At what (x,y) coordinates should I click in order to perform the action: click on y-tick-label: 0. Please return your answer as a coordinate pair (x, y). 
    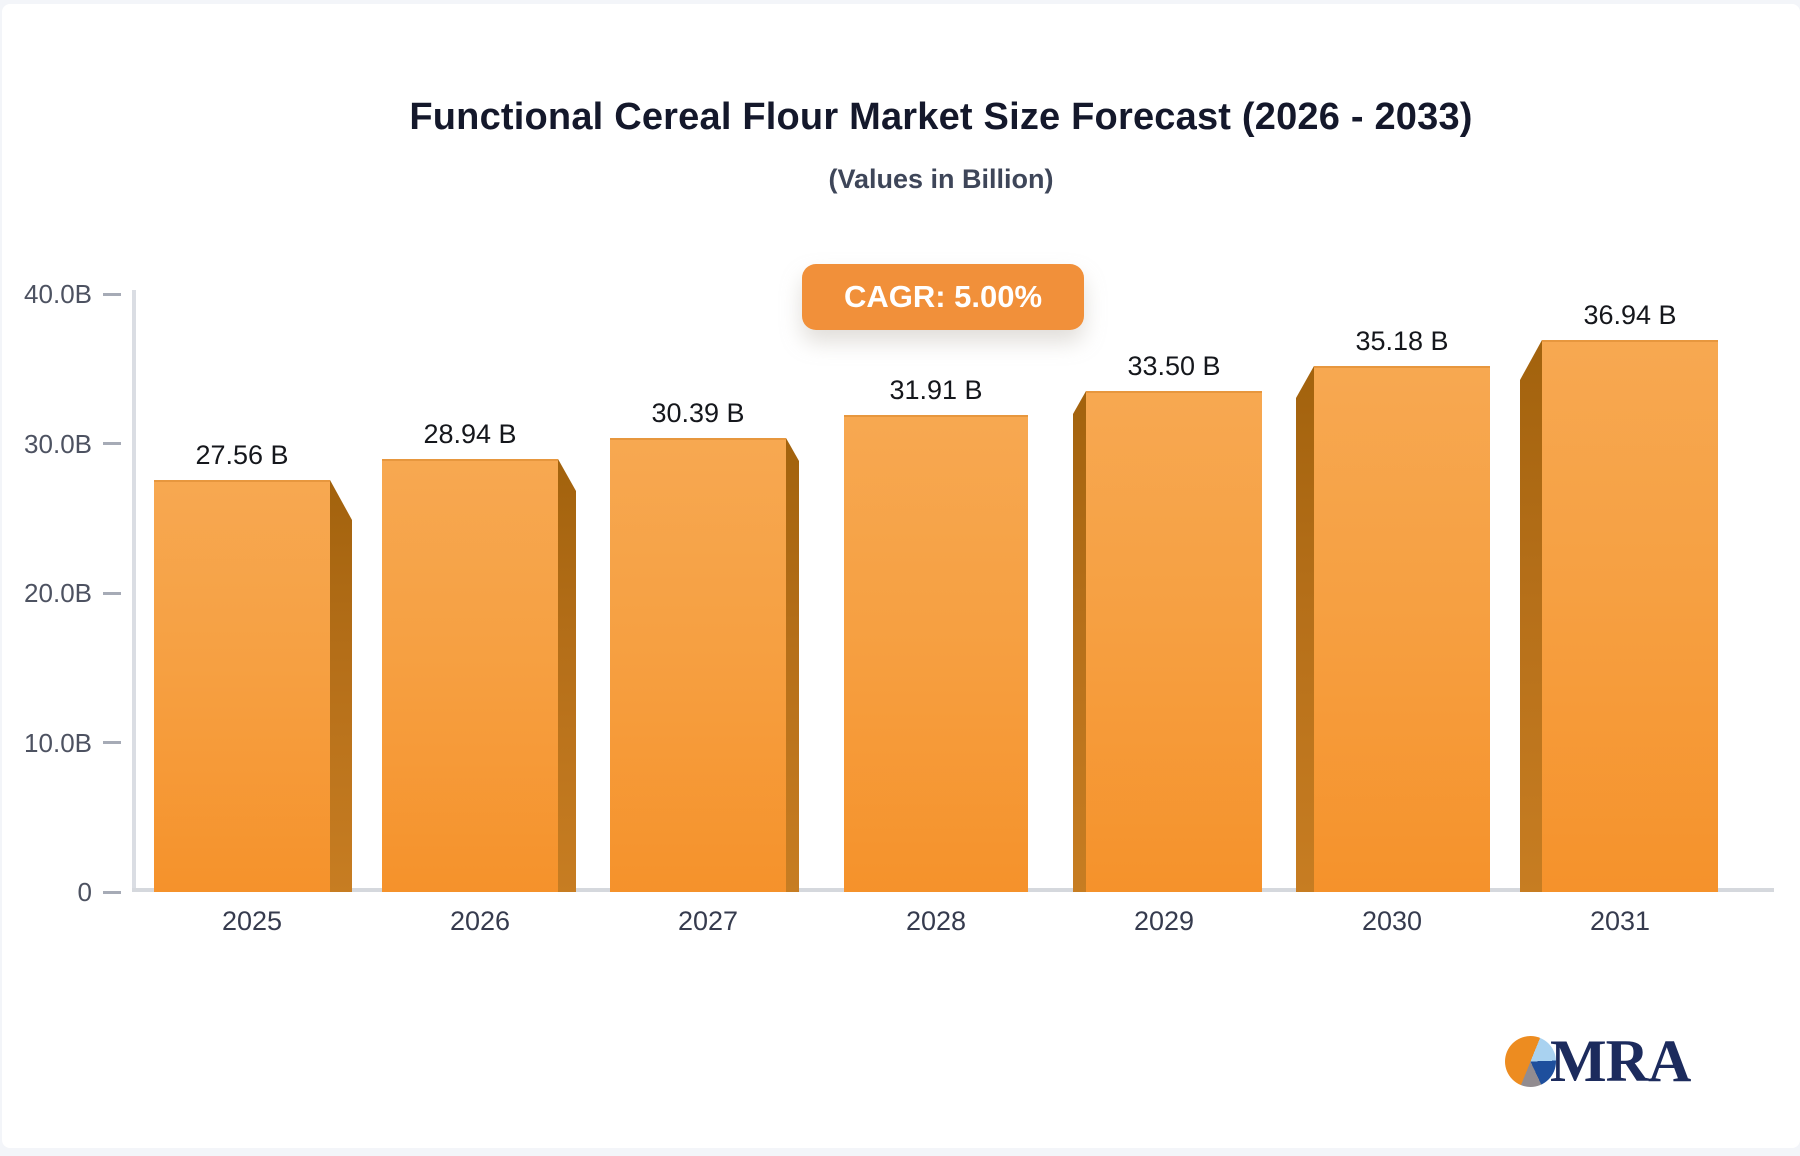
    Looking at the image, I should click on (84, 892).